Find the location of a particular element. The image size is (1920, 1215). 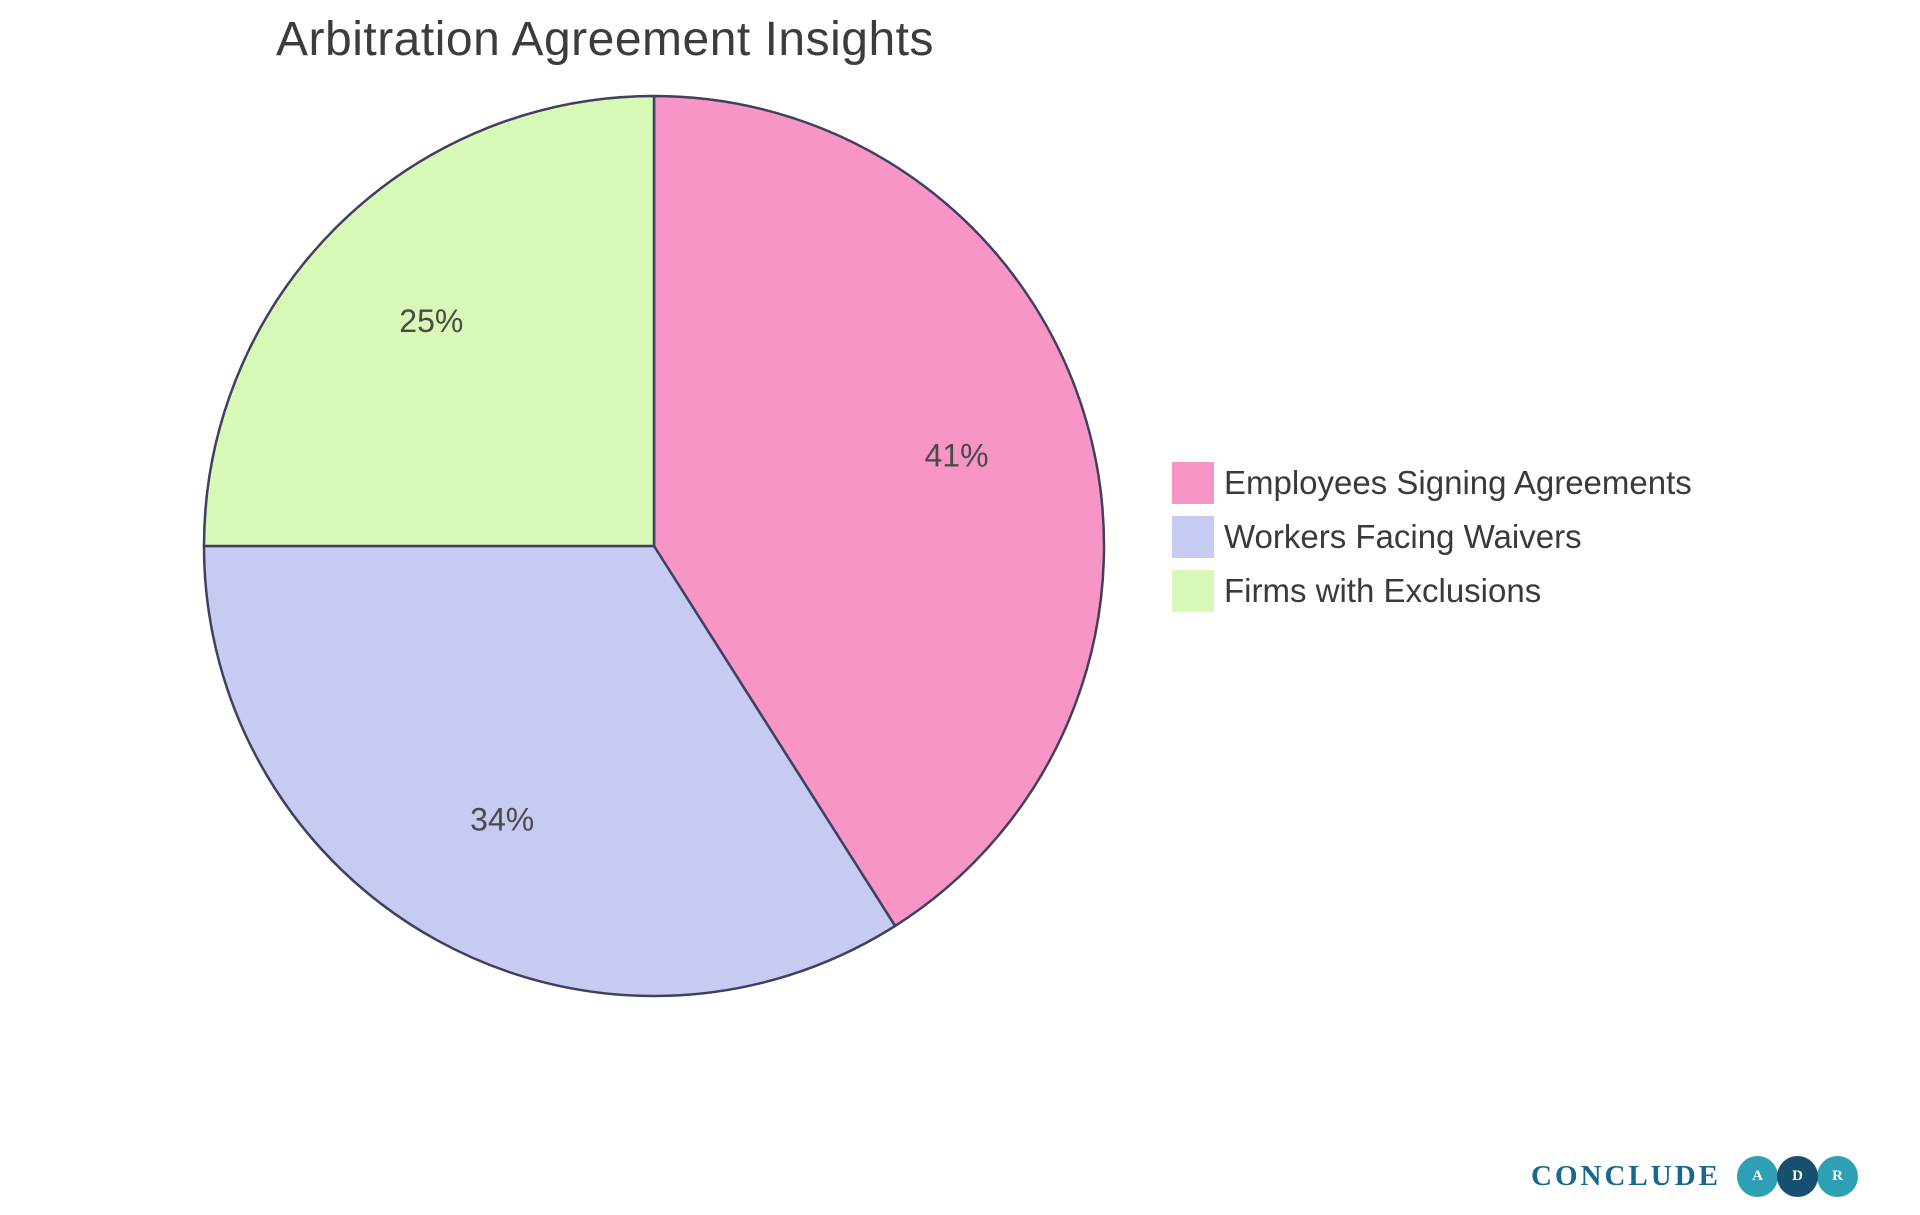

slice-percentage-label: 41% is located at coordinates (956, 456).